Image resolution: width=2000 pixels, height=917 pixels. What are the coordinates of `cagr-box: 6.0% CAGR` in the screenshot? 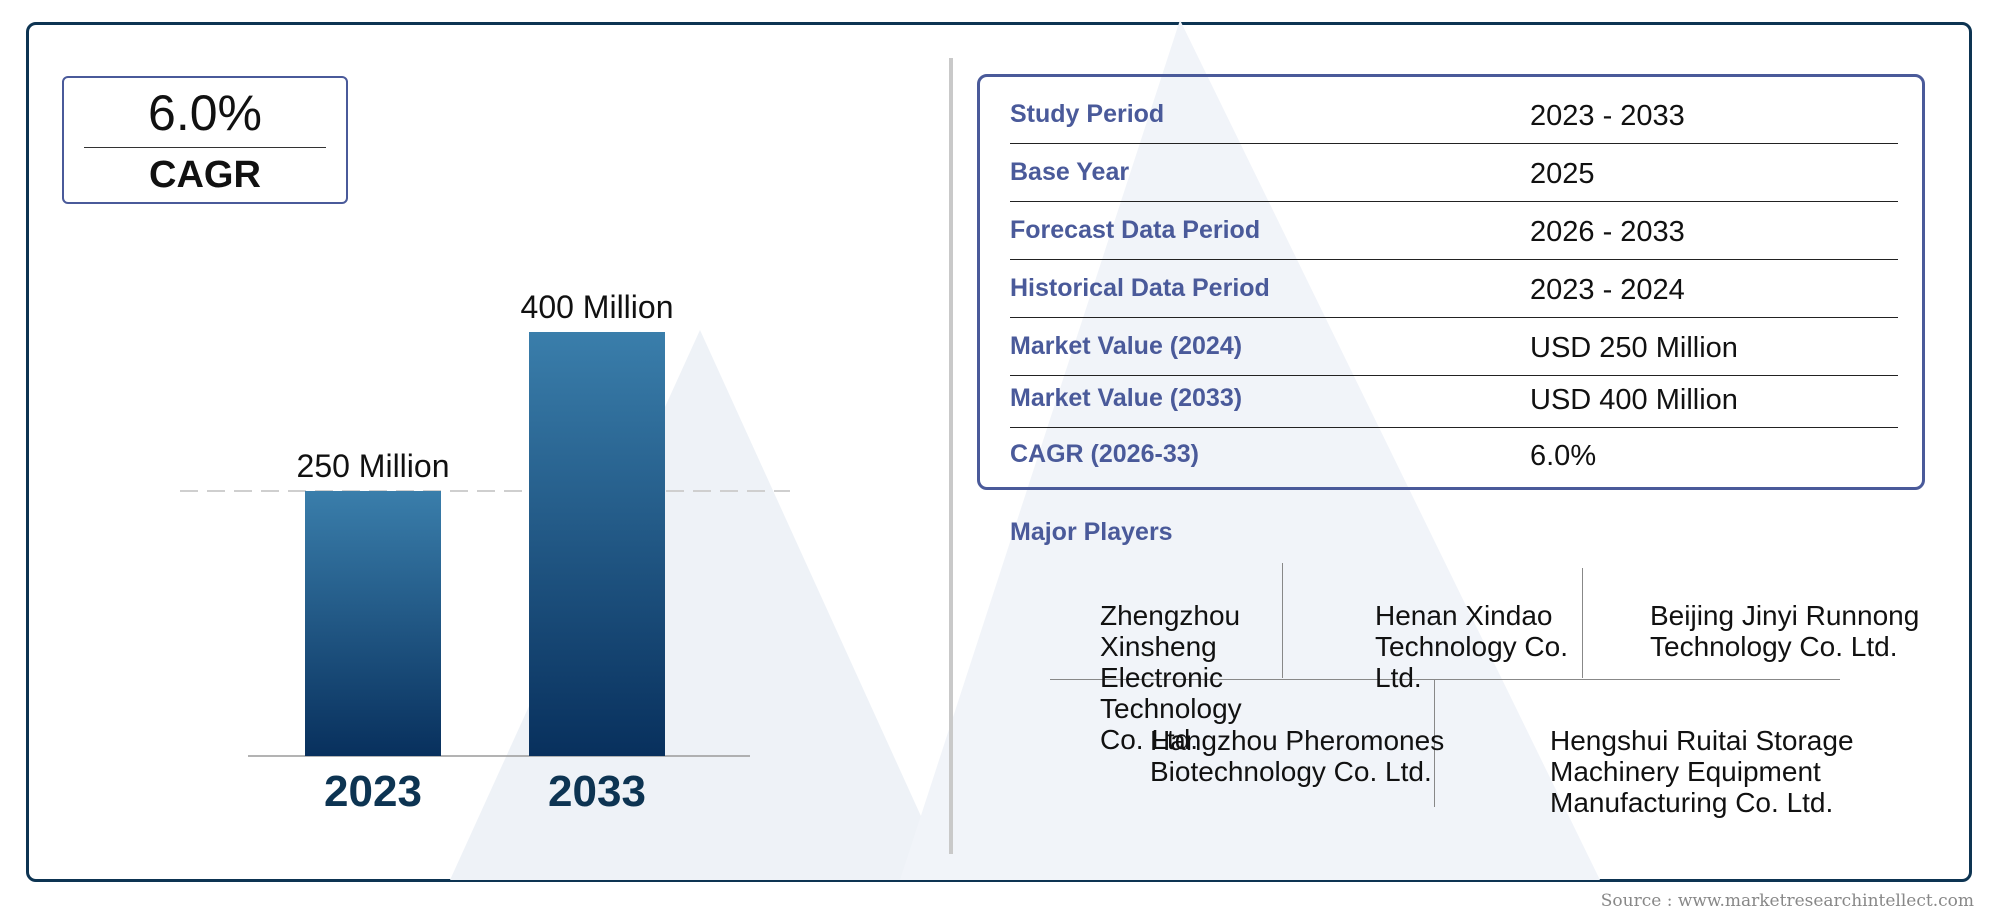 It's located at (205, 140).